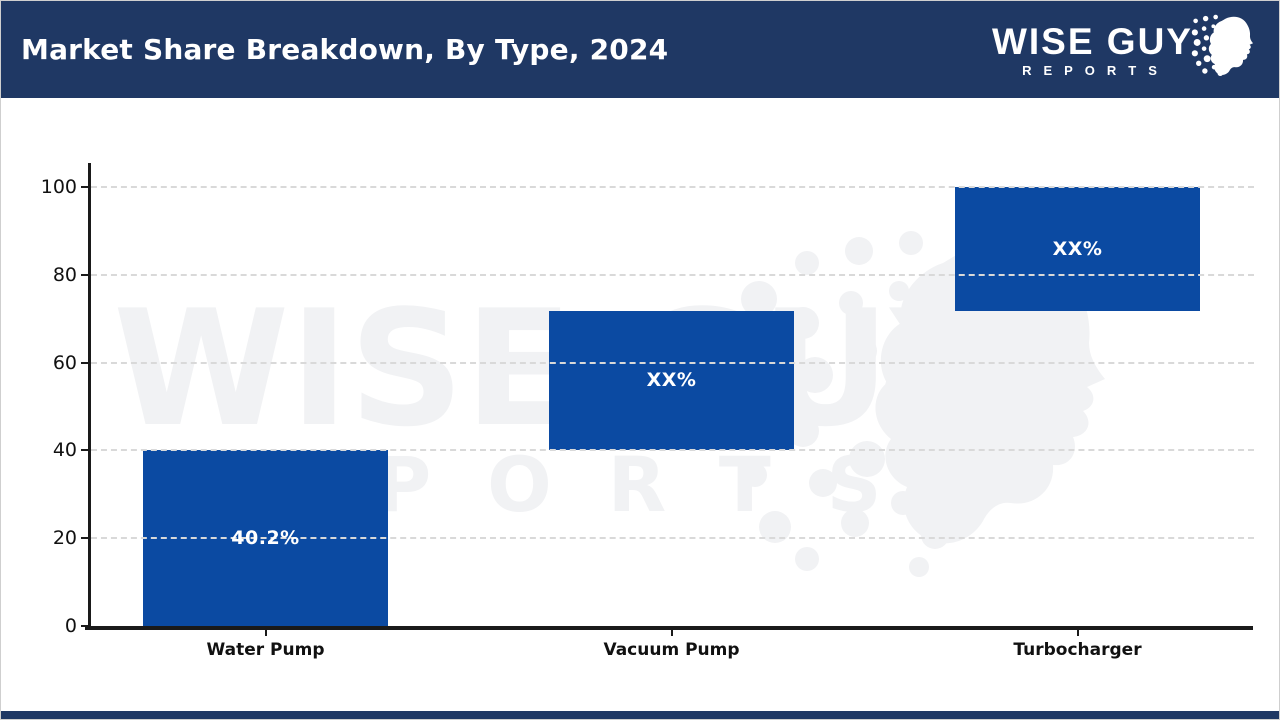 The height and width of the screenshot is (720, 1280). I want to click on y-tick-label: 0, so click(70, 626).